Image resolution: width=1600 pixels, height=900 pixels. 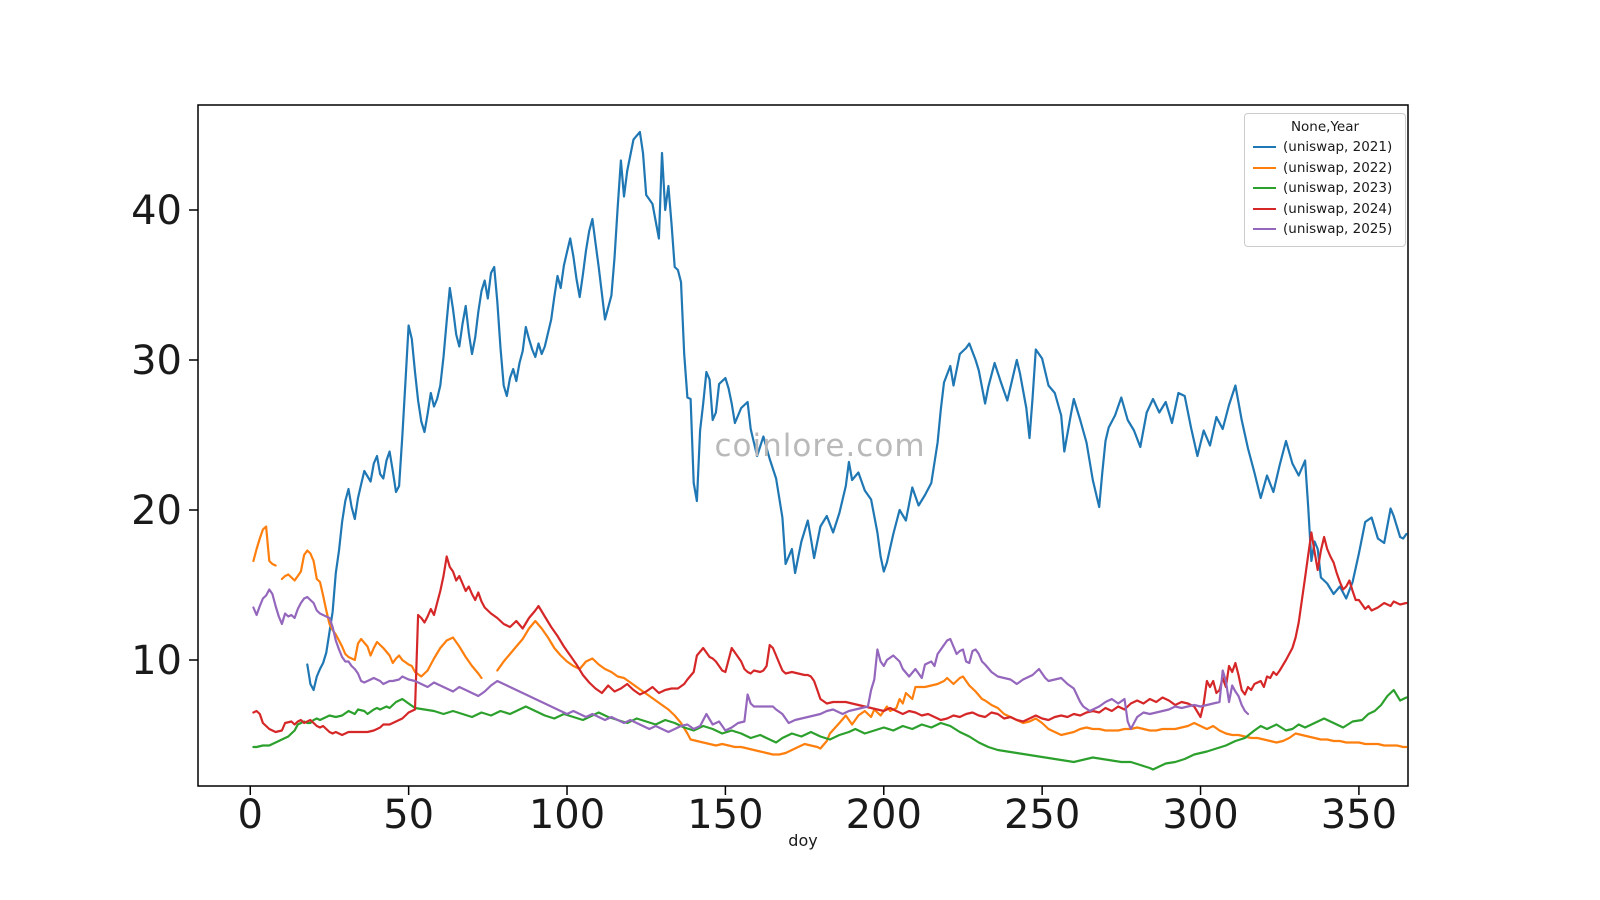 What do you see at coordinates (156, 661) in the screenshot?
I see `y-tick-label: 10` at bounding box center [156, 661].